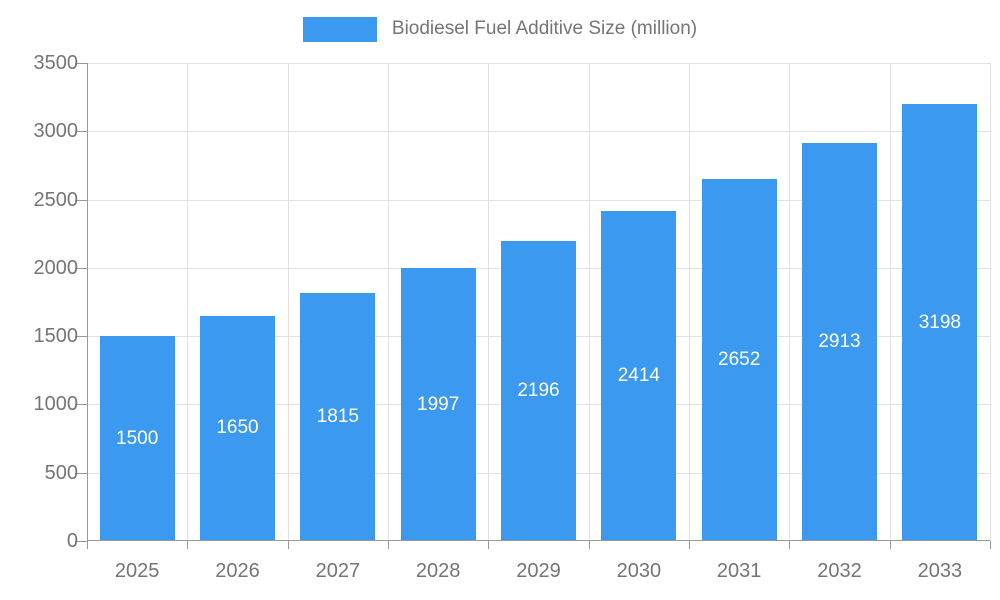  I want to click on x-axis-tick-label: 2028, so click(438, 571).